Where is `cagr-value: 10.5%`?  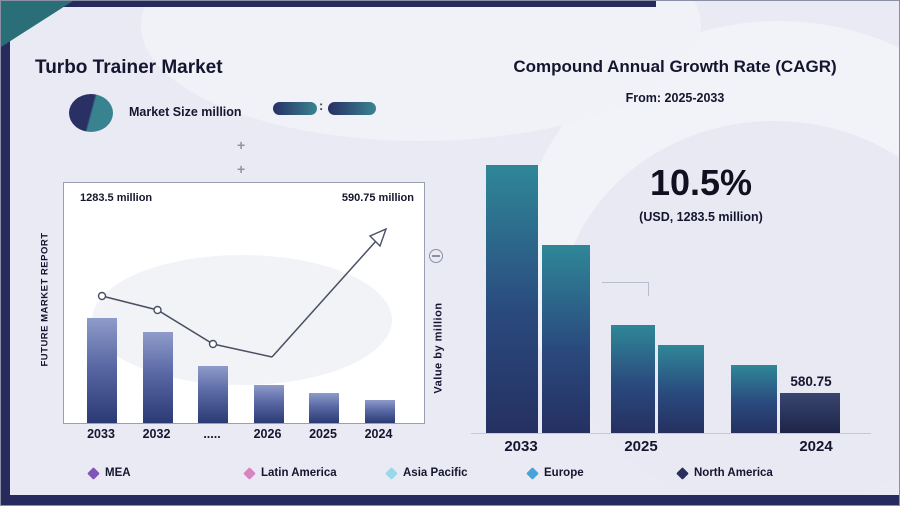 cagr-value: 10.5% is located at coordinates (701, 182).